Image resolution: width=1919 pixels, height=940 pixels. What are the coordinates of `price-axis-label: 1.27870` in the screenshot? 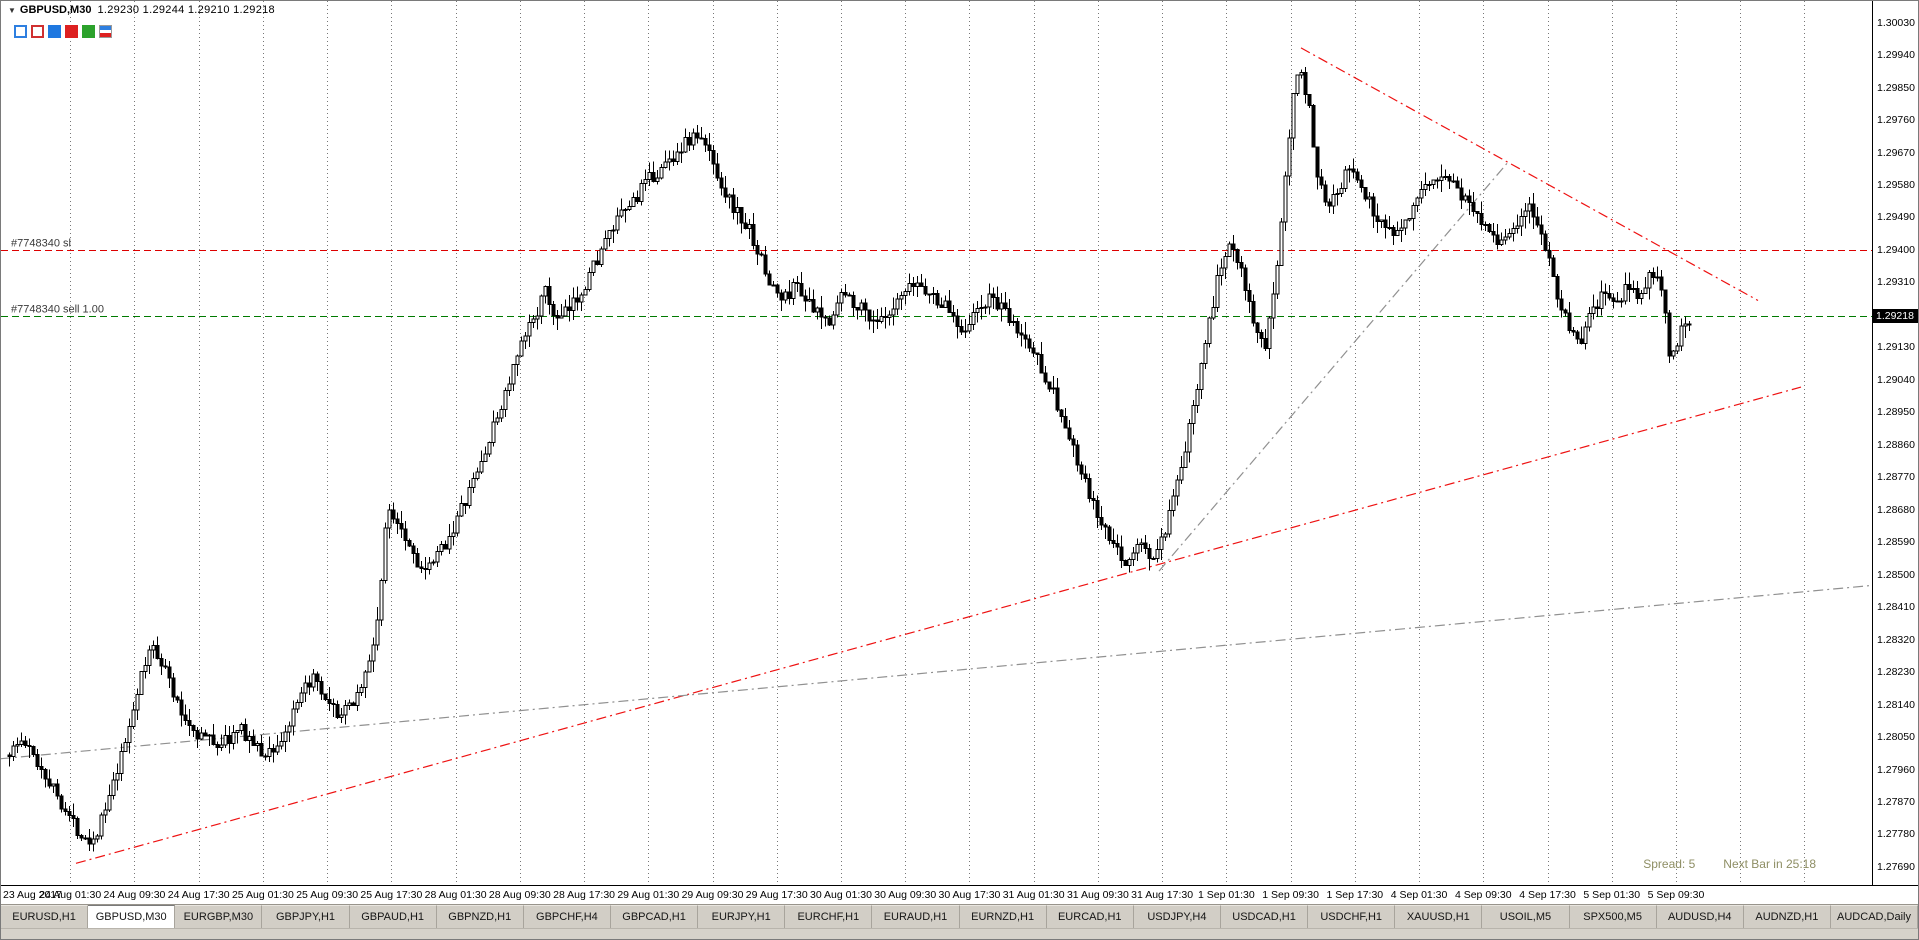 It's located at (1896, 802).